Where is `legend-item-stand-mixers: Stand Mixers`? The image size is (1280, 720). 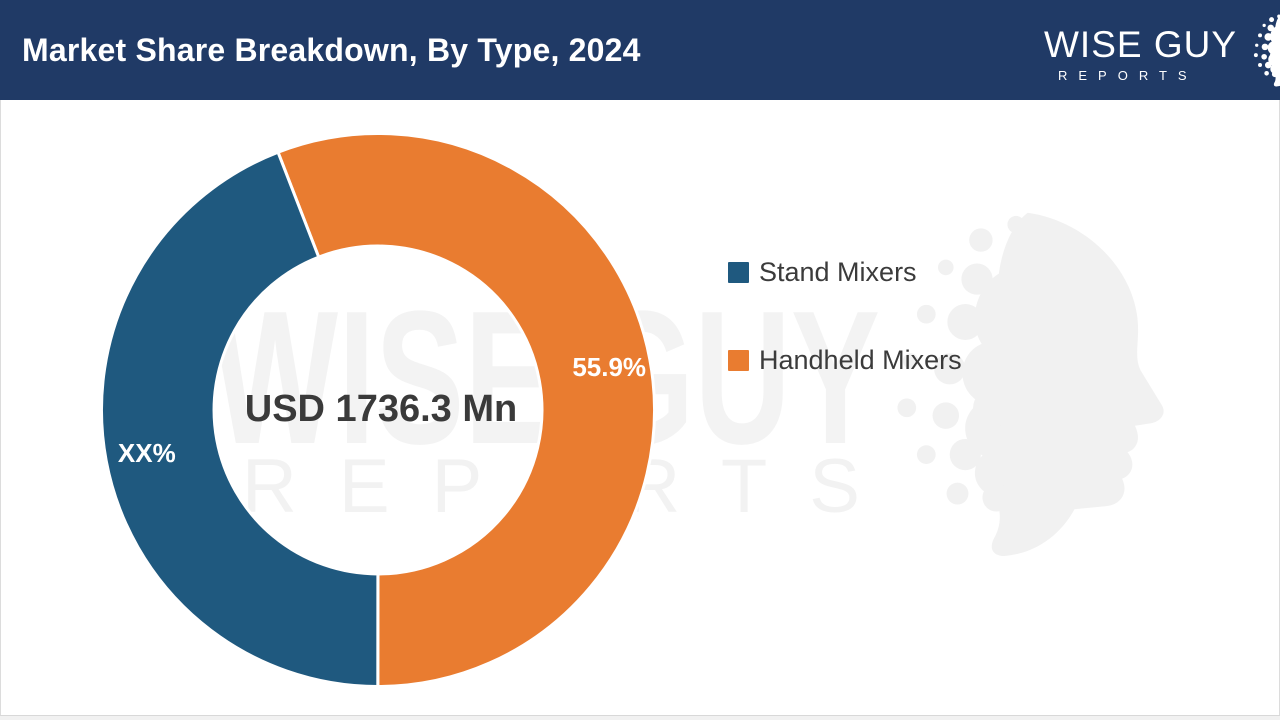
legend-item-stand-mixers: Stand Mixers is located at coordinates (845, 271).